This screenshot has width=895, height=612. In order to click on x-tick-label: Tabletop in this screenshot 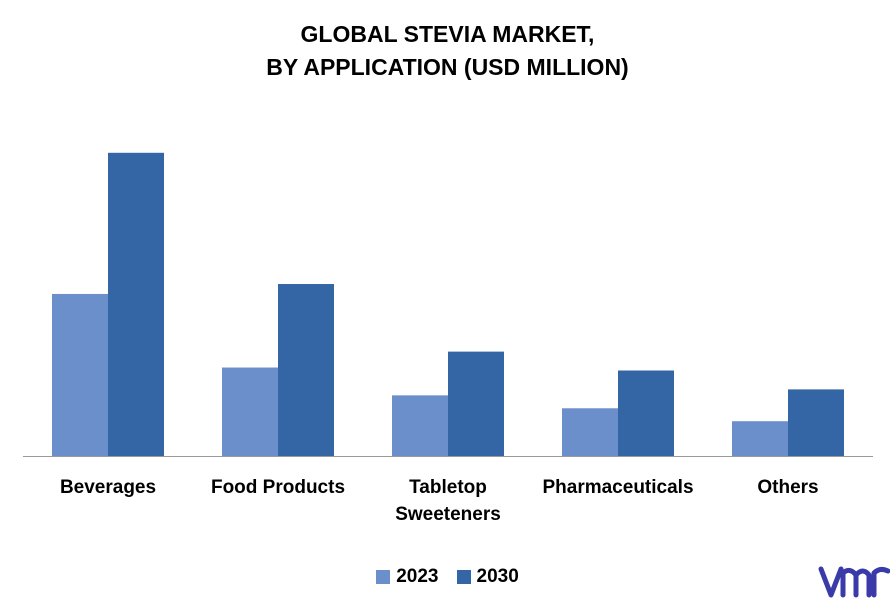, I will do `click(448, 487)`.